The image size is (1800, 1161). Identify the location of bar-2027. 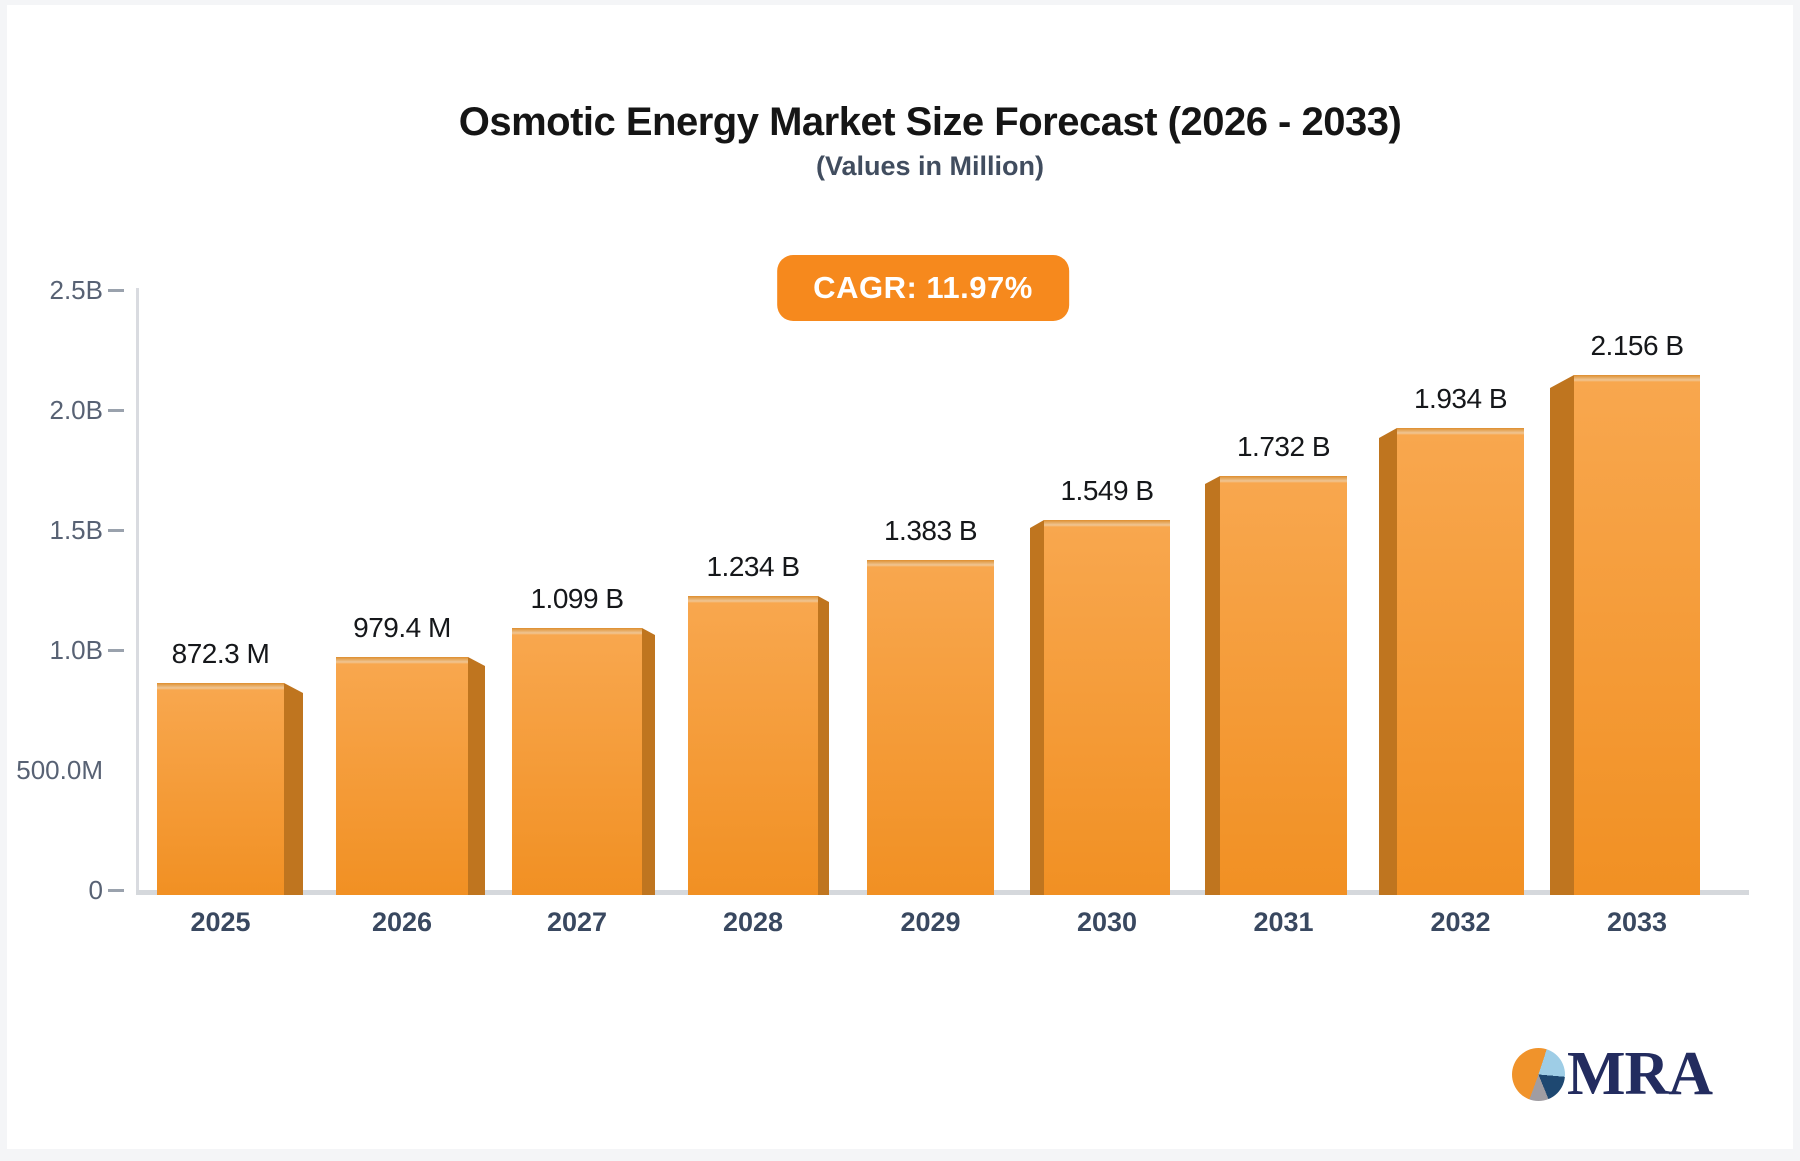
(577, 761).